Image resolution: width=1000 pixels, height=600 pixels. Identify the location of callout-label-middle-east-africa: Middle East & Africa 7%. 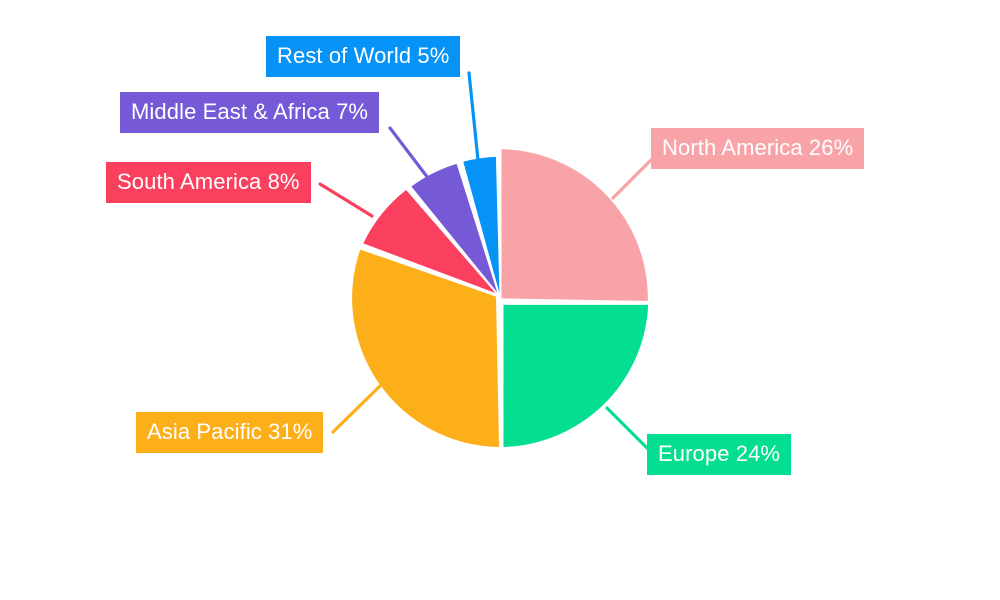
(250, 111).